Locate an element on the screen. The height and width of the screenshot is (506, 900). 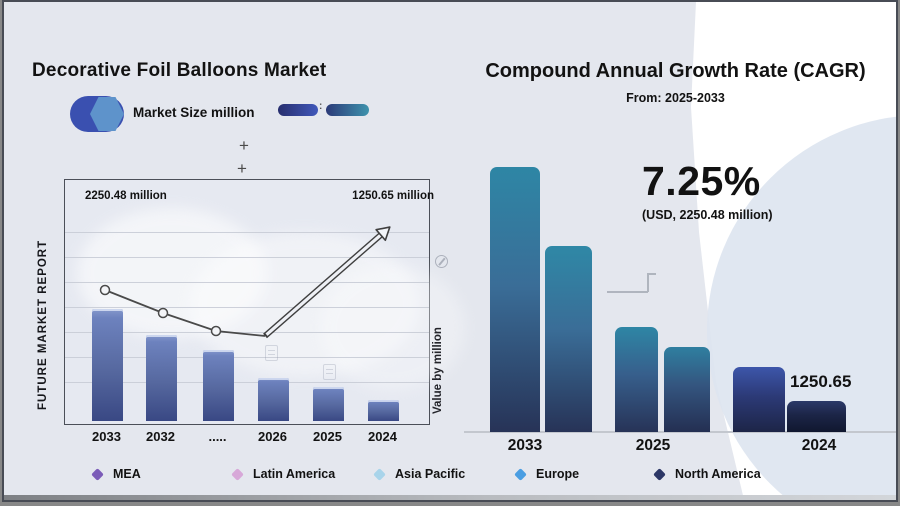
cagr-xaxis-label: 2024 is located at coordinates (819, 445).